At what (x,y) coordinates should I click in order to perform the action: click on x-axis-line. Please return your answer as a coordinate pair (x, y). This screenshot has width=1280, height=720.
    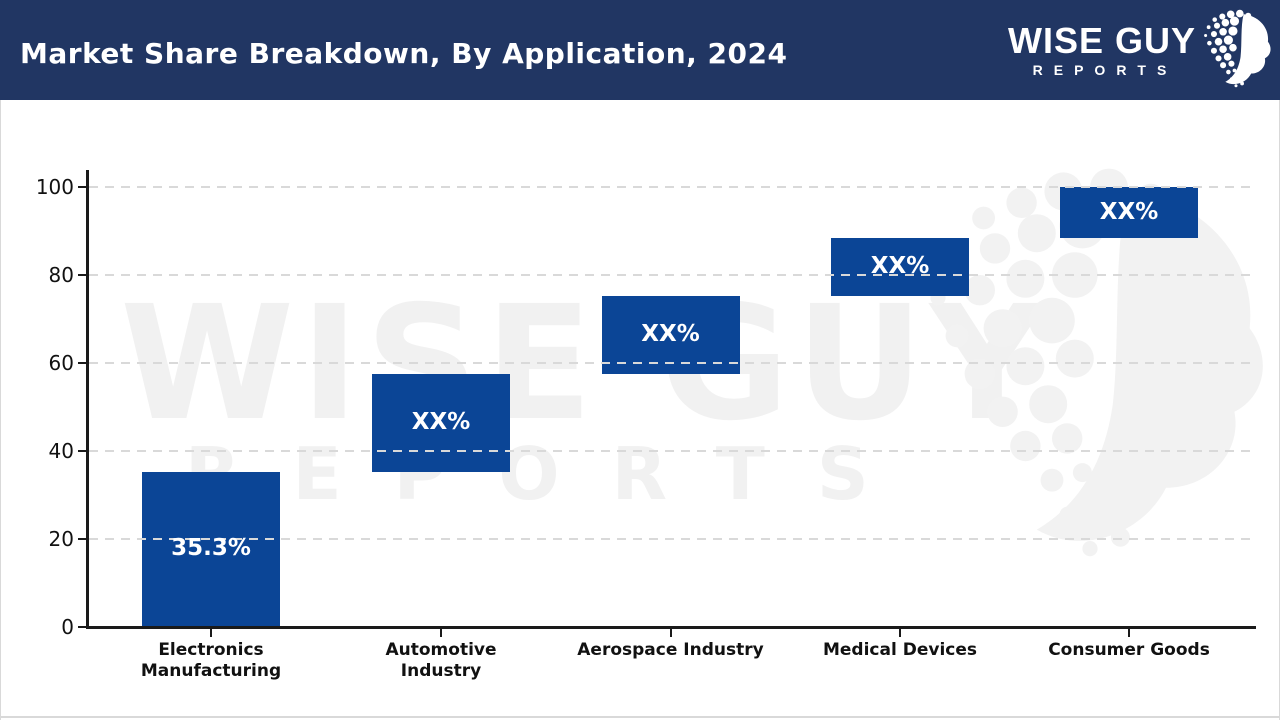
    Looking at the image, I should click on (671, 627).